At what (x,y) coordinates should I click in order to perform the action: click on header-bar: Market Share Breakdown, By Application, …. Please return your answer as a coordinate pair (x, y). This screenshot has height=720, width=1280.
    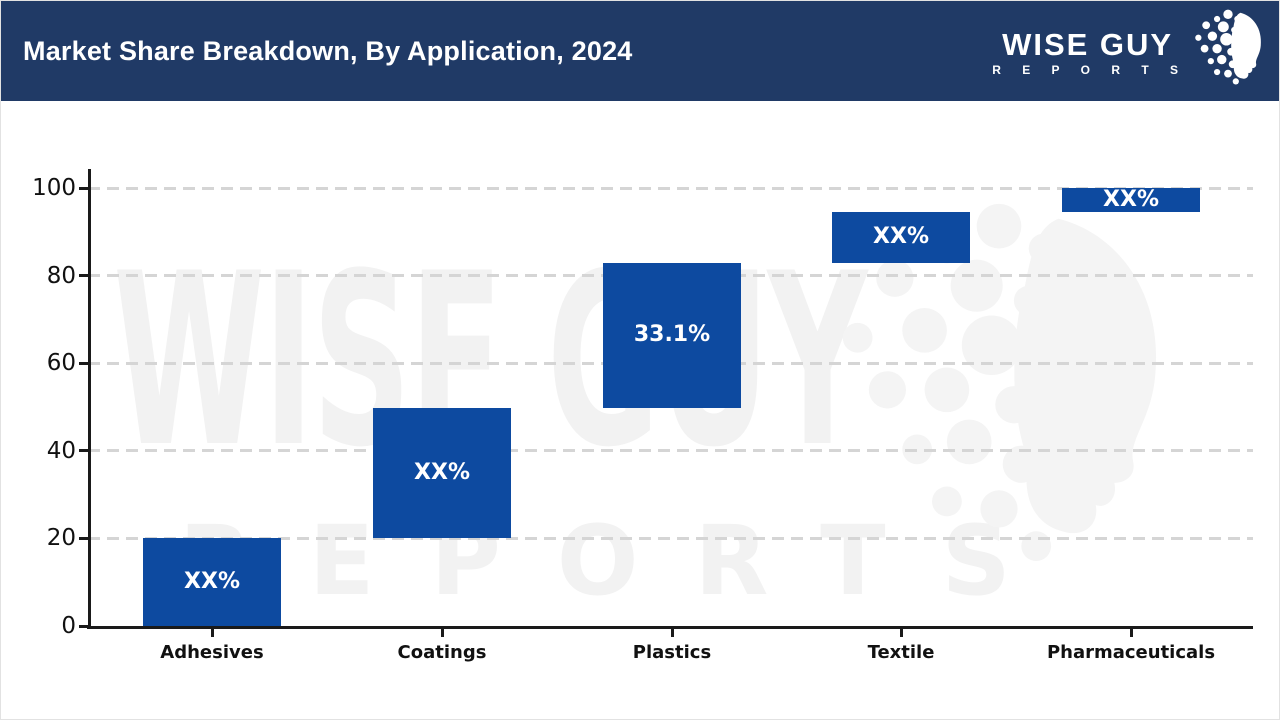
    Looking at the image, I should click on (640, 51).